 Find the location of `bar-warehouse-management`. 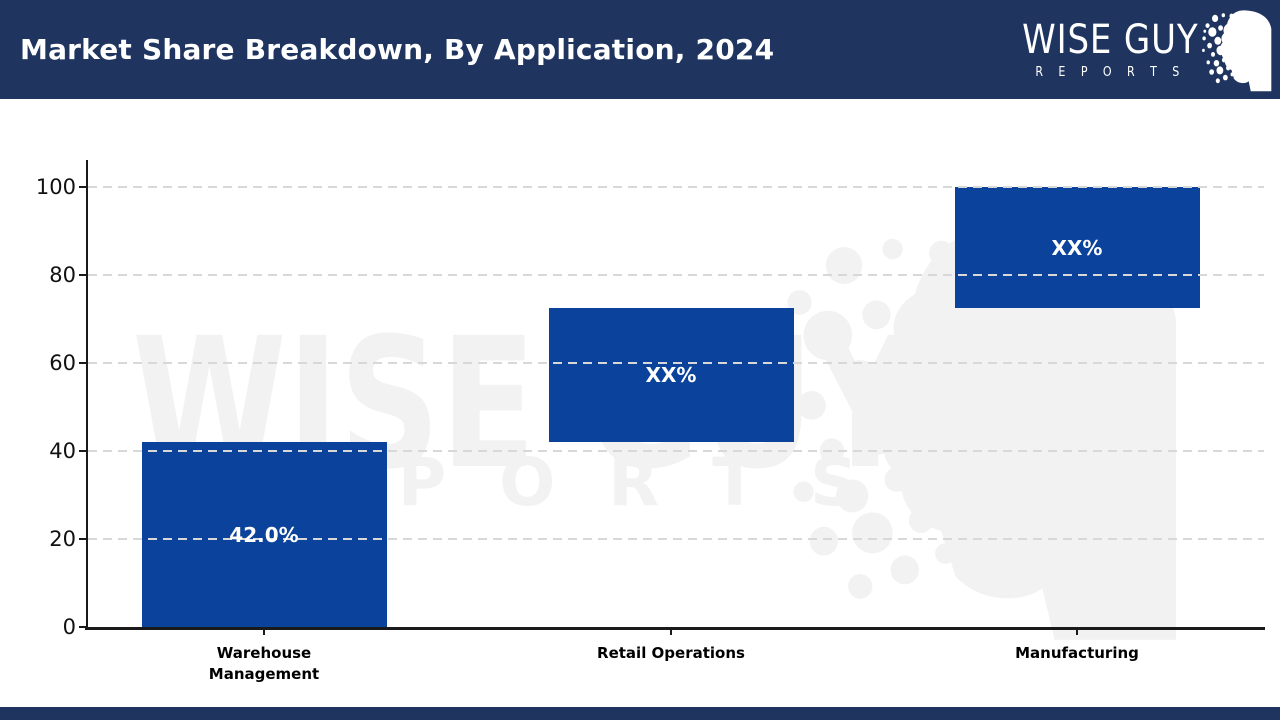

bar-warehouse-management is located at coordinates (264, 534).